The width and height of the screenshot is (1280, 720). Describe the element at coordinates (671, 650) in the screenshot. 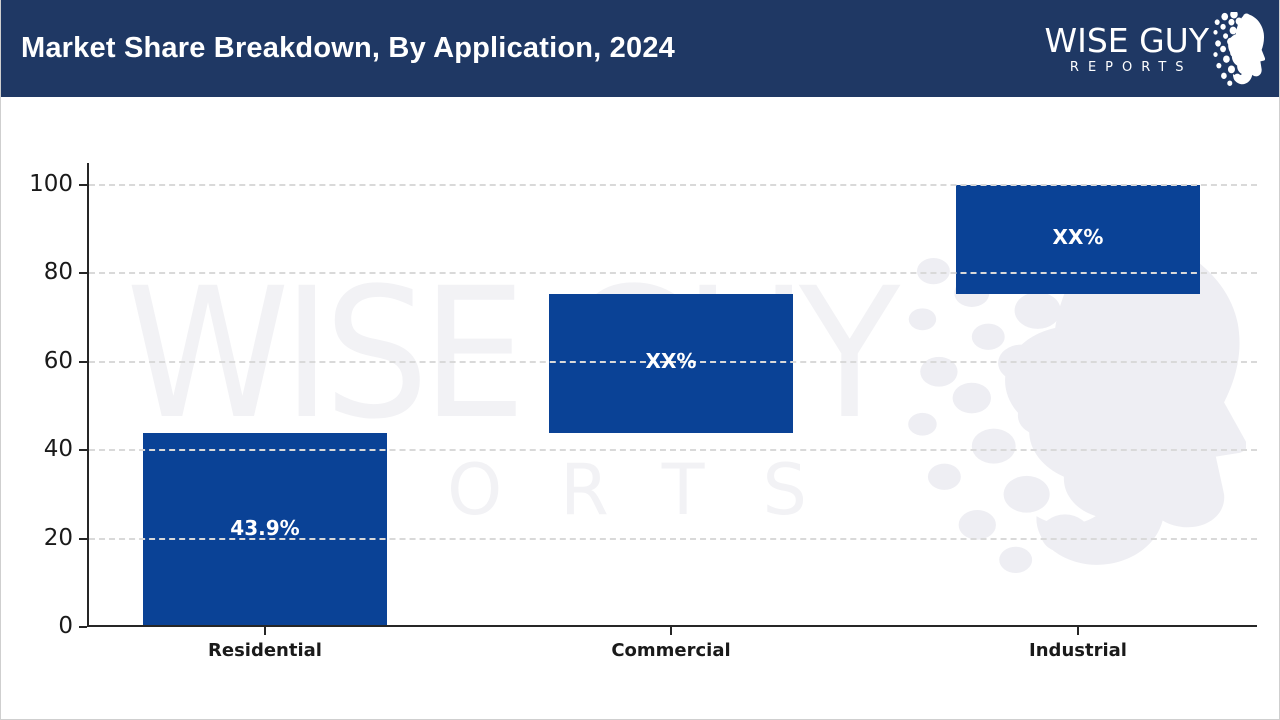

I see `x-axis-label-commercial: Commercial` at that location.